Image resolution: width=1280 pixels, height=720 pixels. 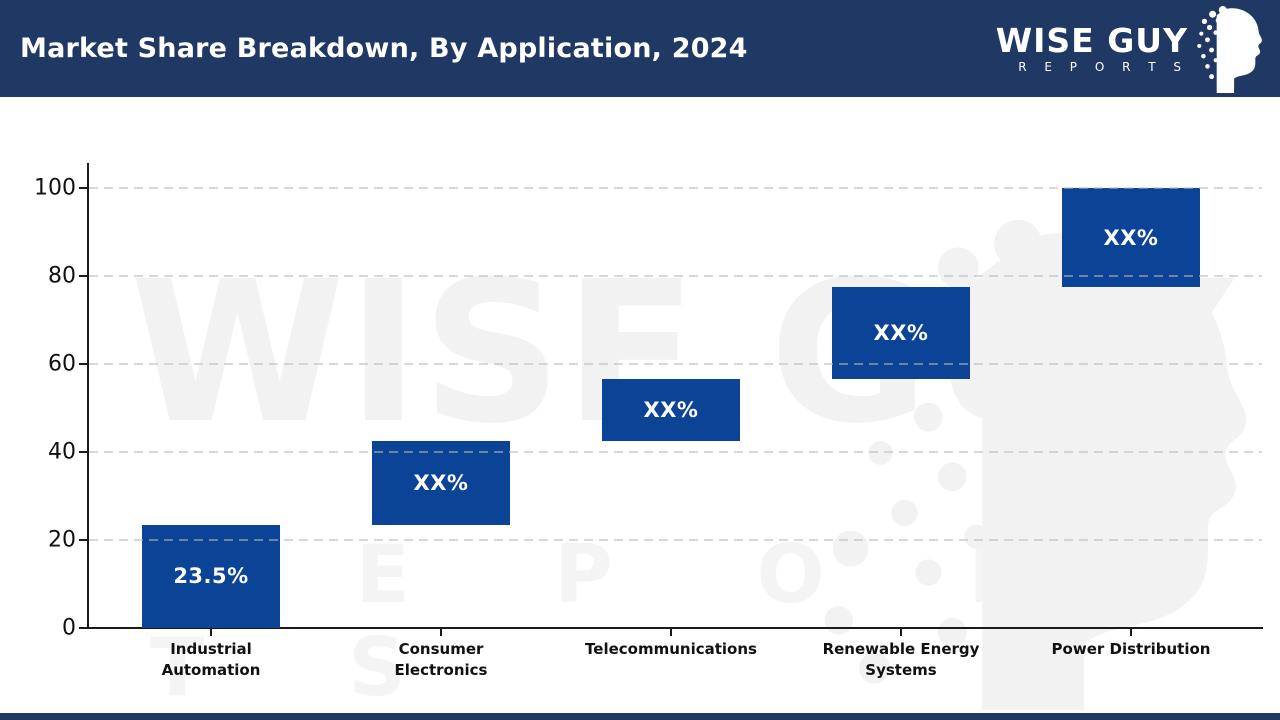 I want to click on bar-renewable-energy-systems: XX%, so click(x=901, y=333).